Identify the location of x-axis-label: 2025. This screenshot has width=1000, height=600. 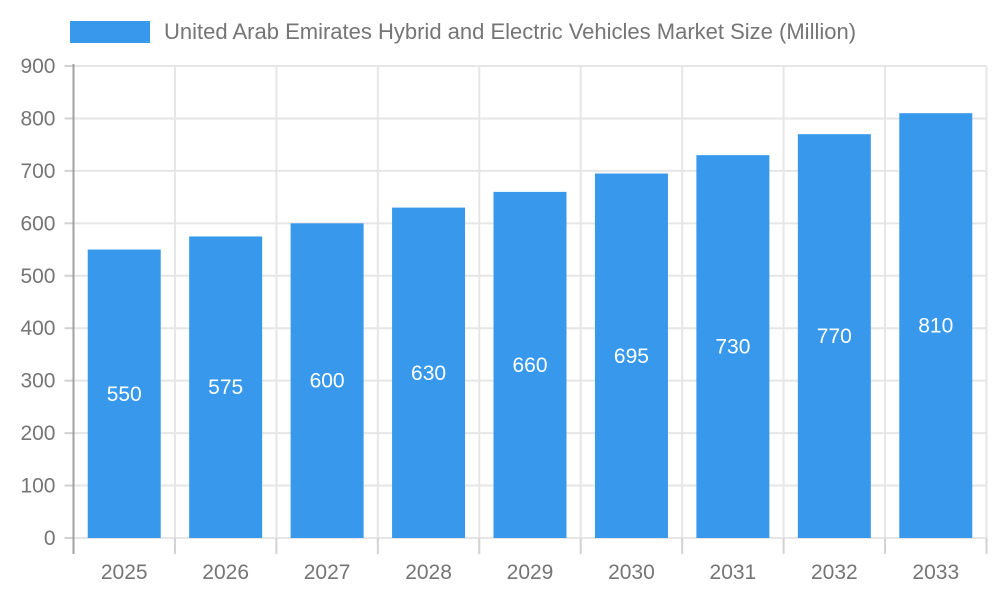
(124, 572).